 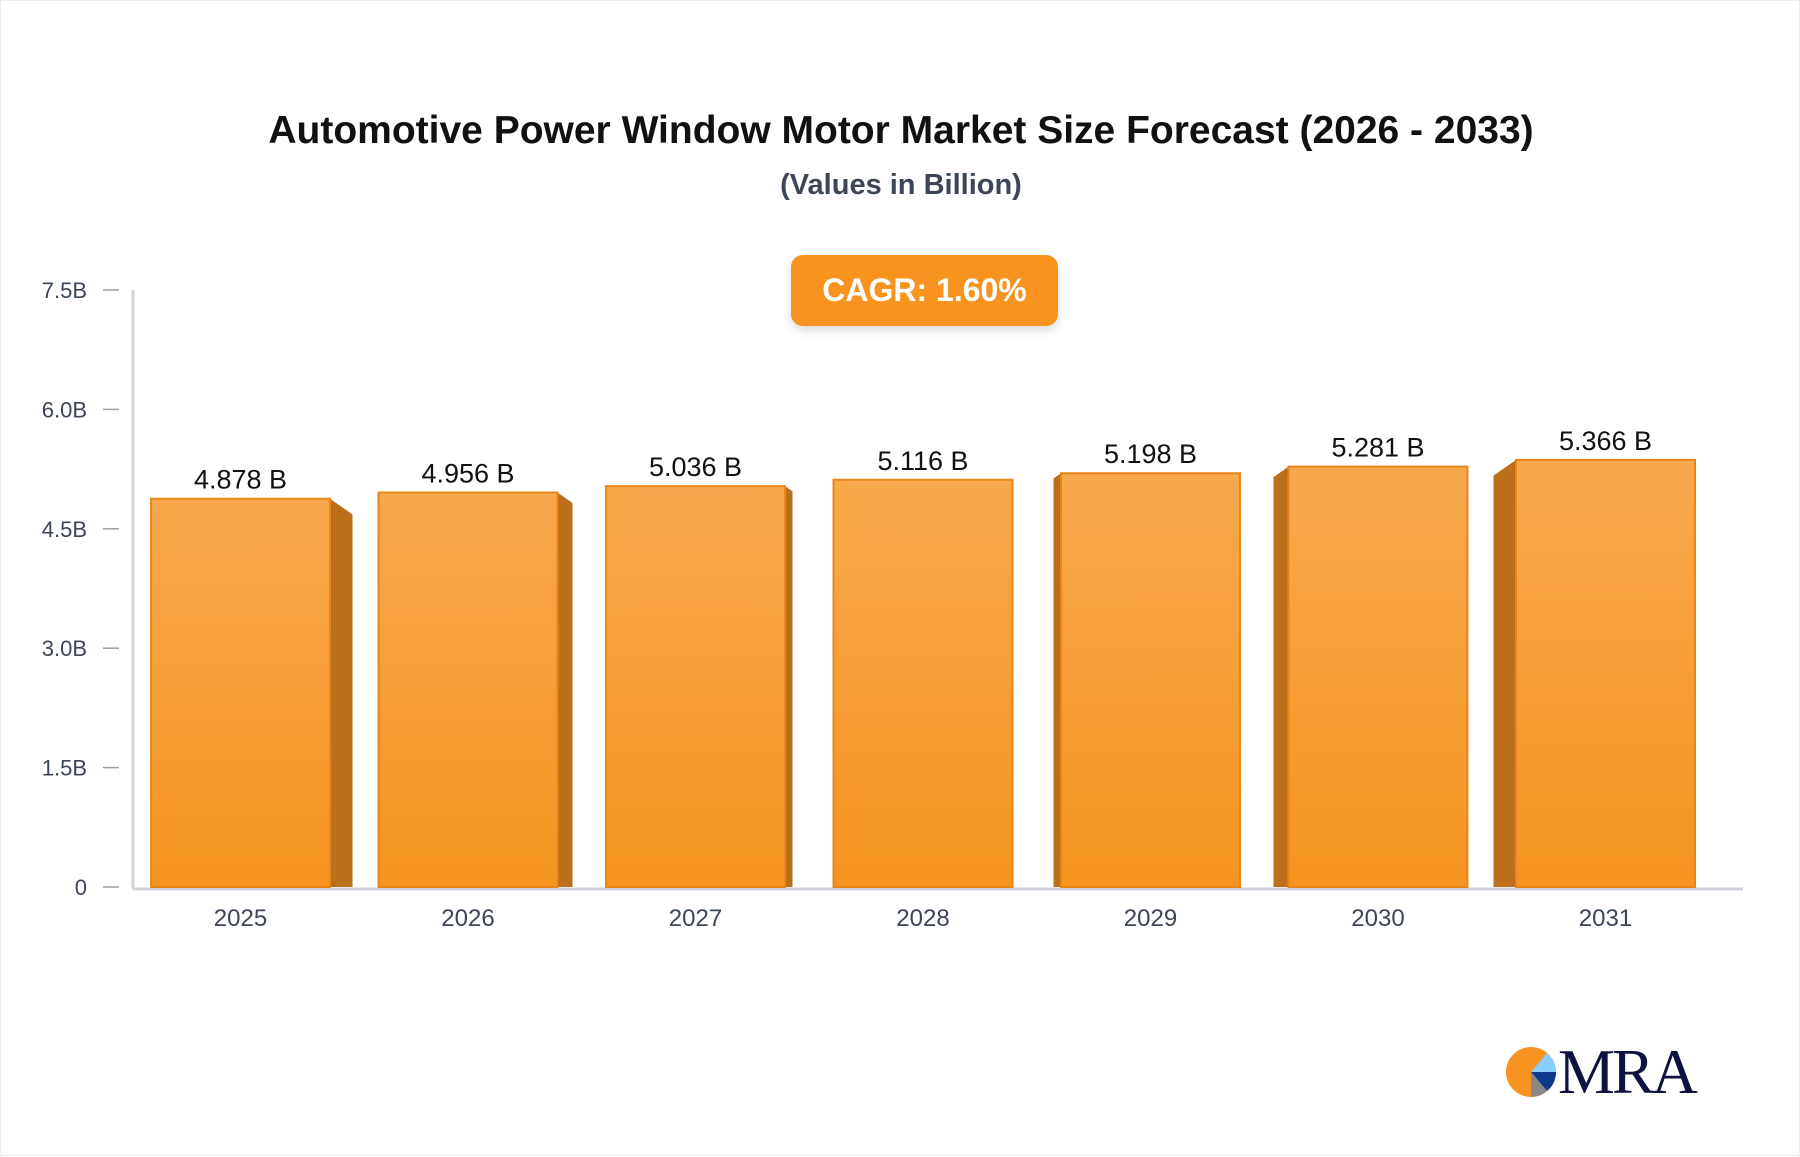 I want to click on x-tick-label: 2030, so click(x=1377, y=918).